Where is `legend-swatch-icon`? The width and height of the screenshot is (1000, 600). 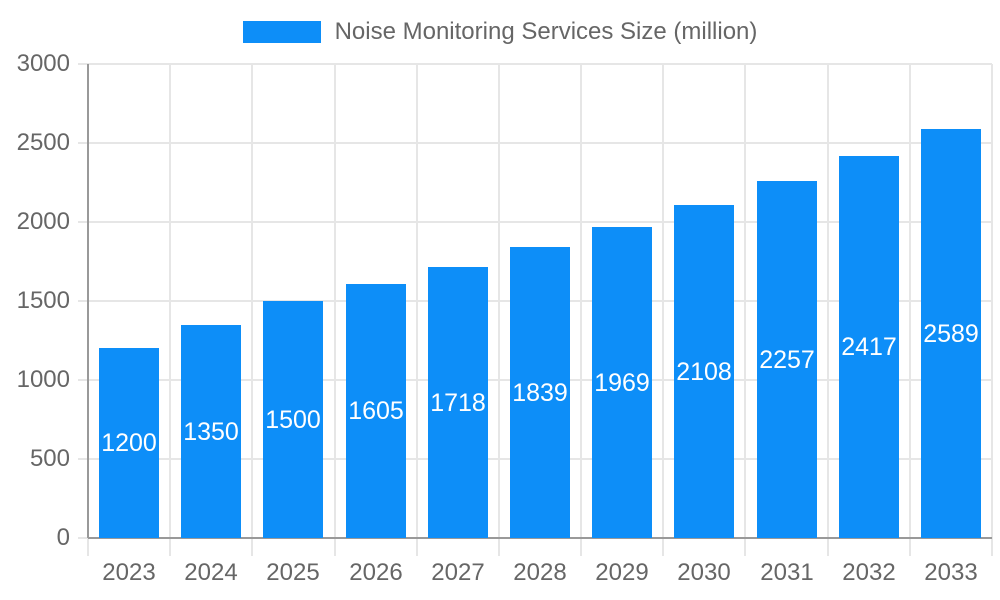
legend-swatch-icon is located at coordinates (281, 32).